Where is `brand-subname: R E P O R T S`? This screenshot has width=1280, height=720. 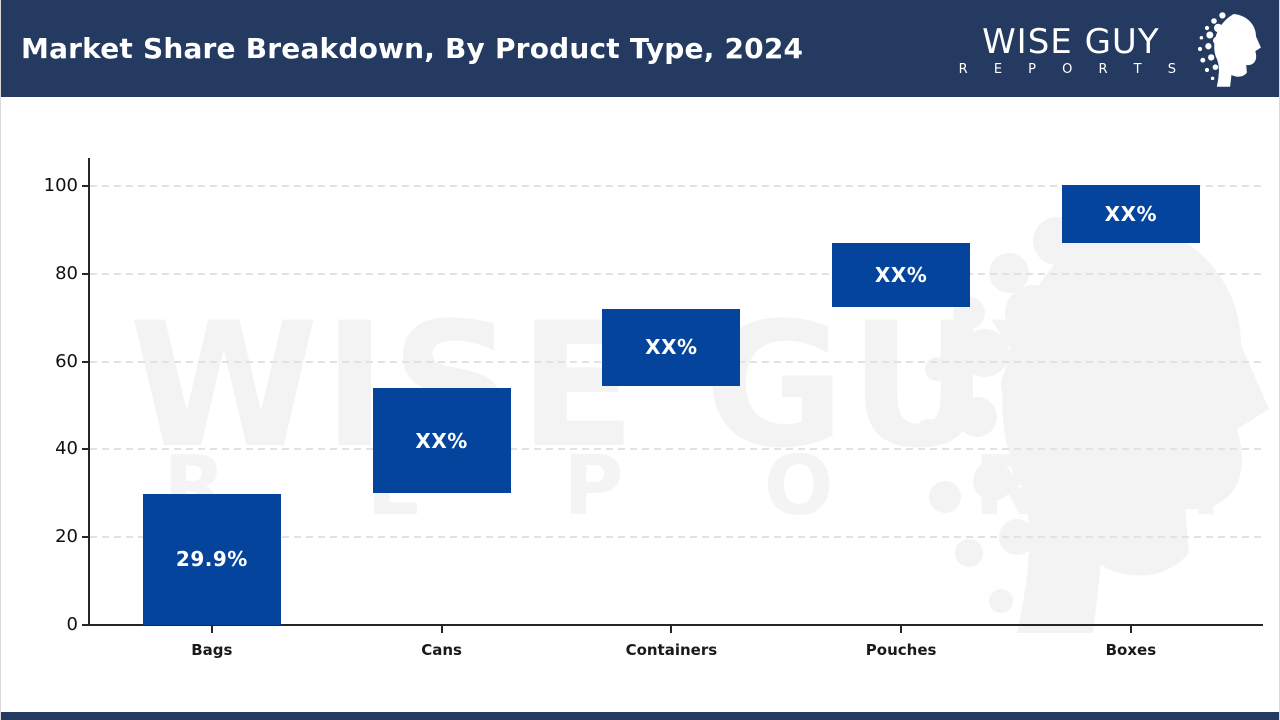 brand-subname: R E P O R T S is located at coordinates (1072, 69).